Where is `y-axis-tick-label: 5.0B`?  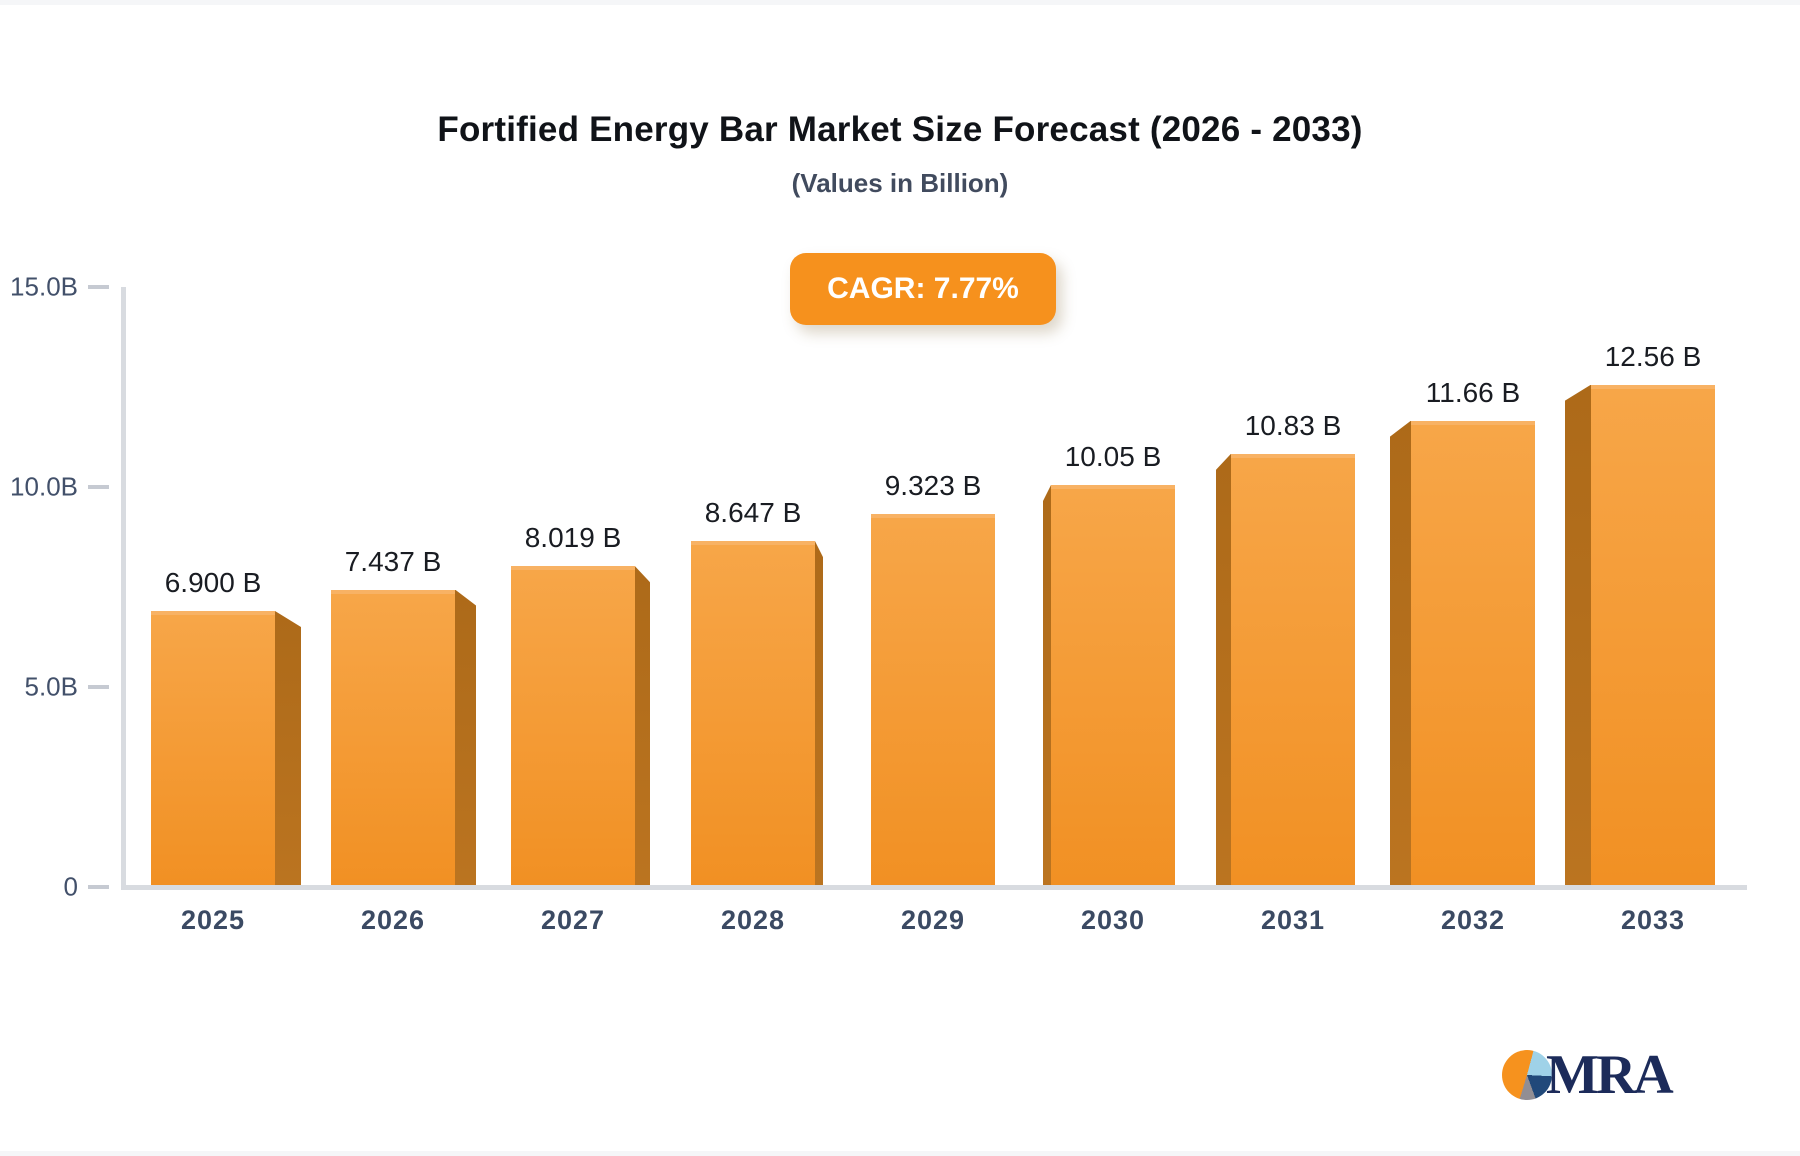 y-axis-tick-label: 5.0B is located at coordinates (51, 686).